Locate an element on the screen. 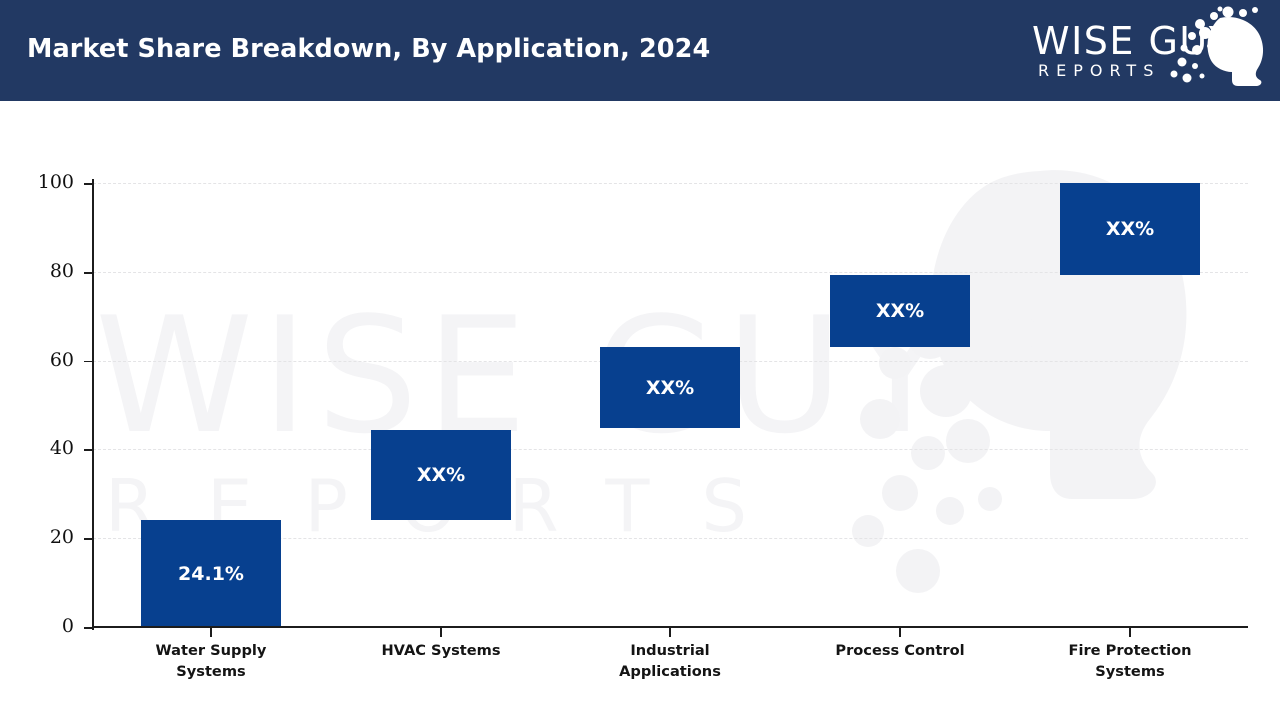 This screenshot has width=1280, height=720. logo-wordmark-line1: WISE GUY is located at coordinates (1132, 41).